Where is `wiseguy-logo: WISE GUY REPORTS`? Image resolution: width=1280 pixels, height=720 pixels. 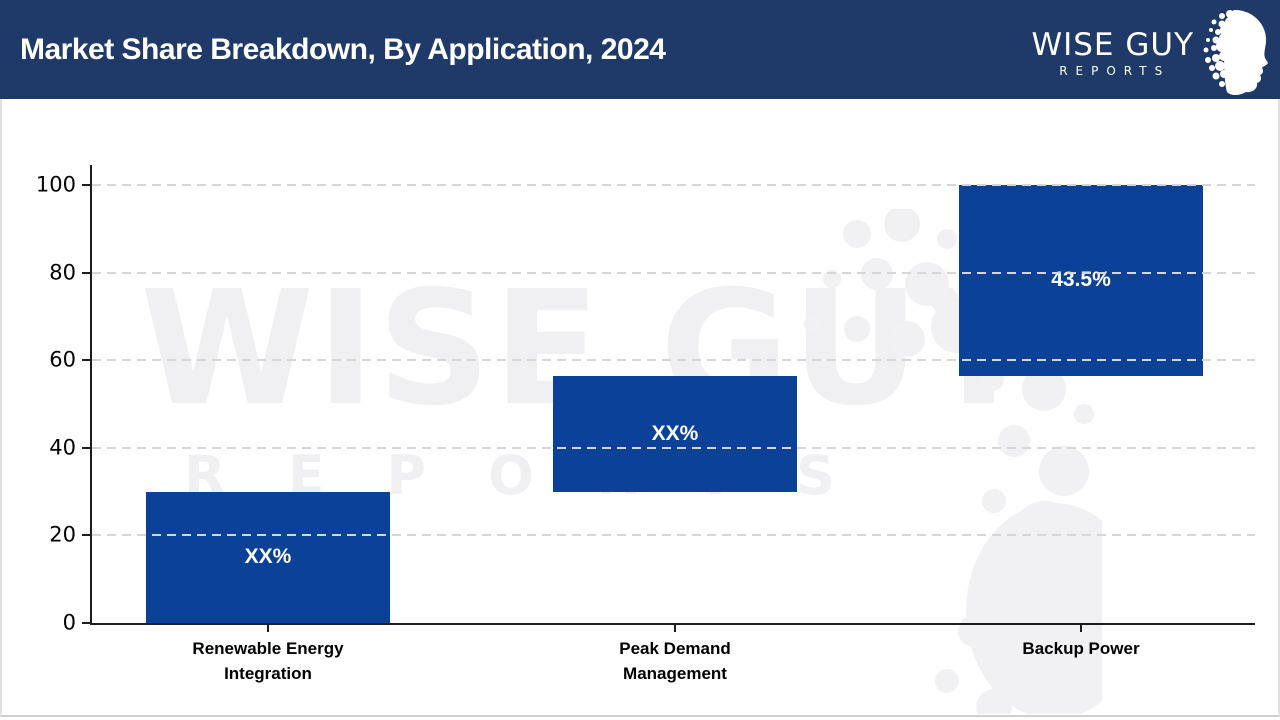
wiseguy-logo: WISE GUY REPORTS is located at coordinates (1150, 52).